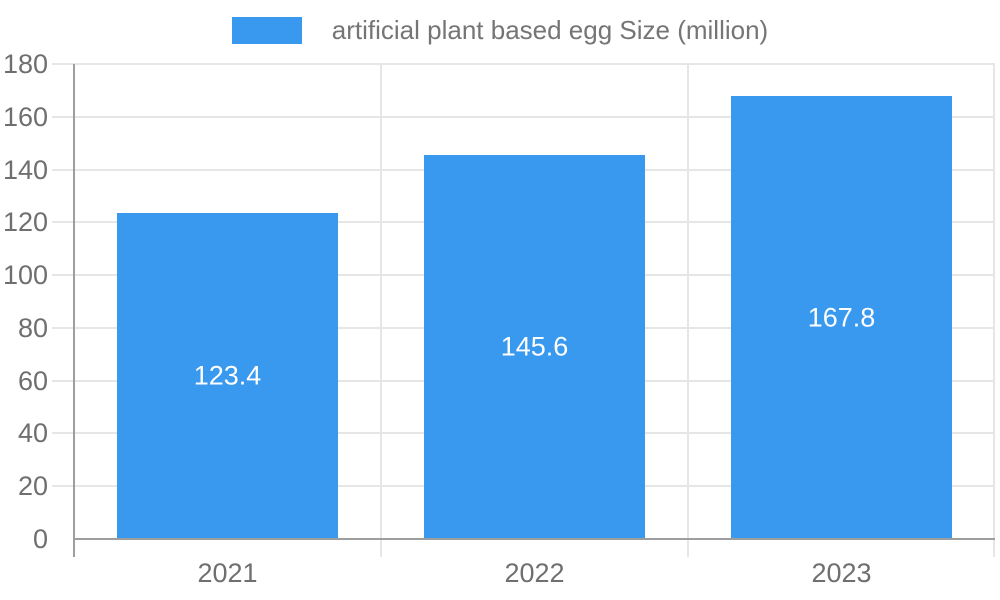 The width and height of the screenshot is (1000, 600). I want to click on y-axis-tick-label: 40, so click(32, 433).